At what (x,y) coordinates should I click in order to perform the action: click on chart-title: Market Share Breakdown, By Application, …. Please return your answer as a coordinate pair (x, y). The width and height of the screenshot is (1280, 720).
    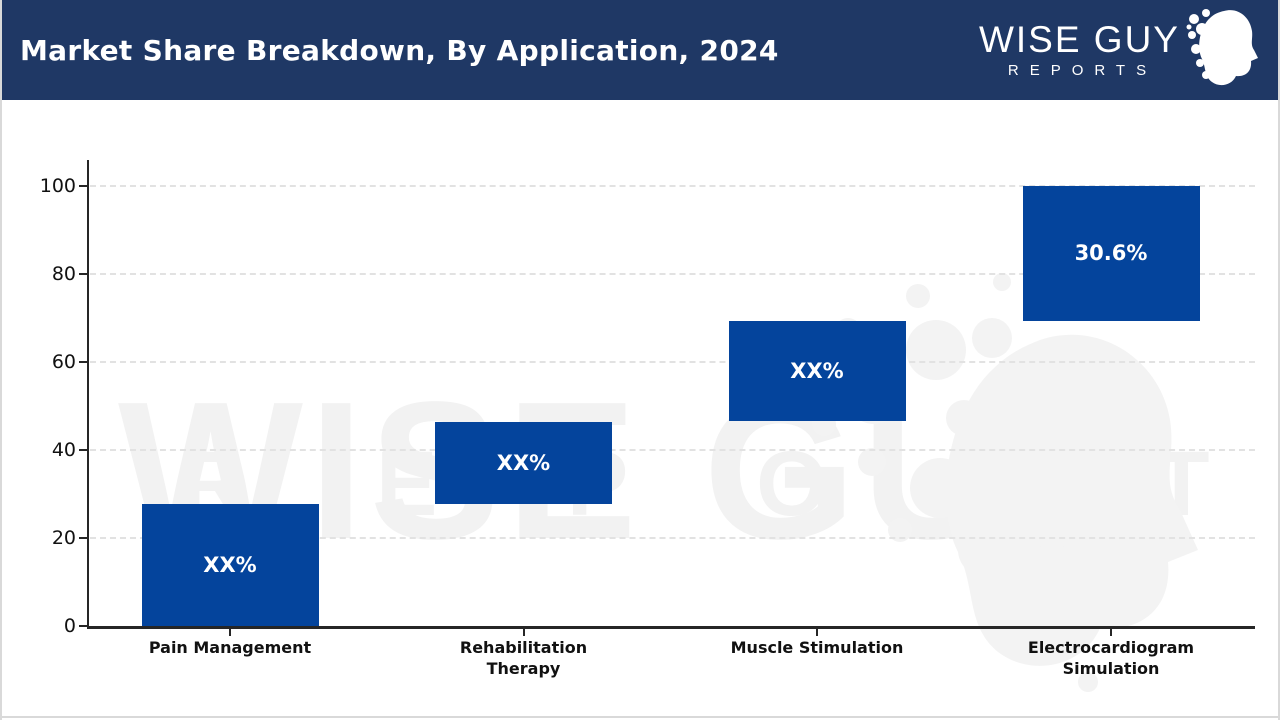
    Looking at the image, I should click on (399, 50).